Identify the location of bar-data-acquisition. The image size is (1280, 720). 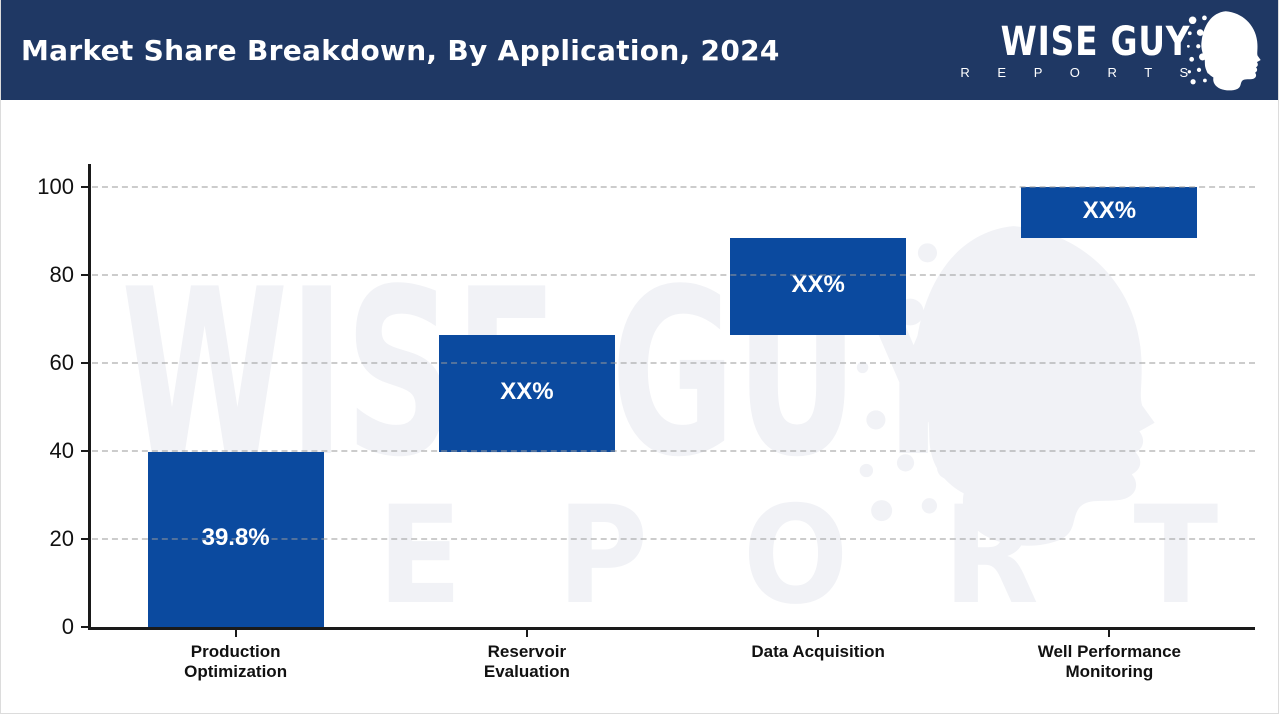
(818, 286).